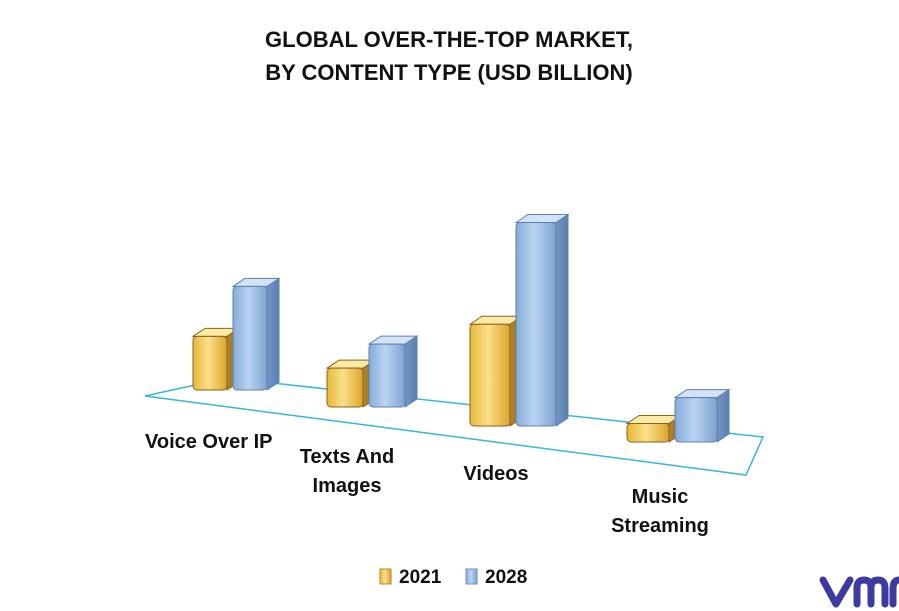 The height and width of the screenshot is (611, 899). I want to click on category-label-line: Videos, so click(495, 474).